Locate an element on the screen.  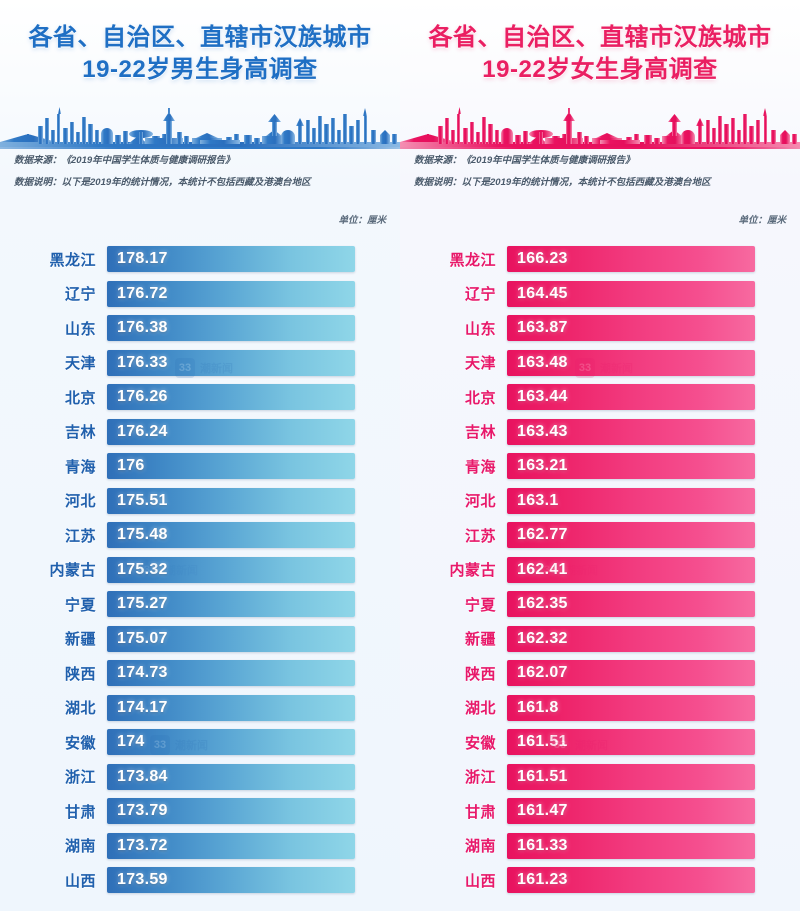
table-row: 吉林 163.43 is located at coordinates (600, 432).